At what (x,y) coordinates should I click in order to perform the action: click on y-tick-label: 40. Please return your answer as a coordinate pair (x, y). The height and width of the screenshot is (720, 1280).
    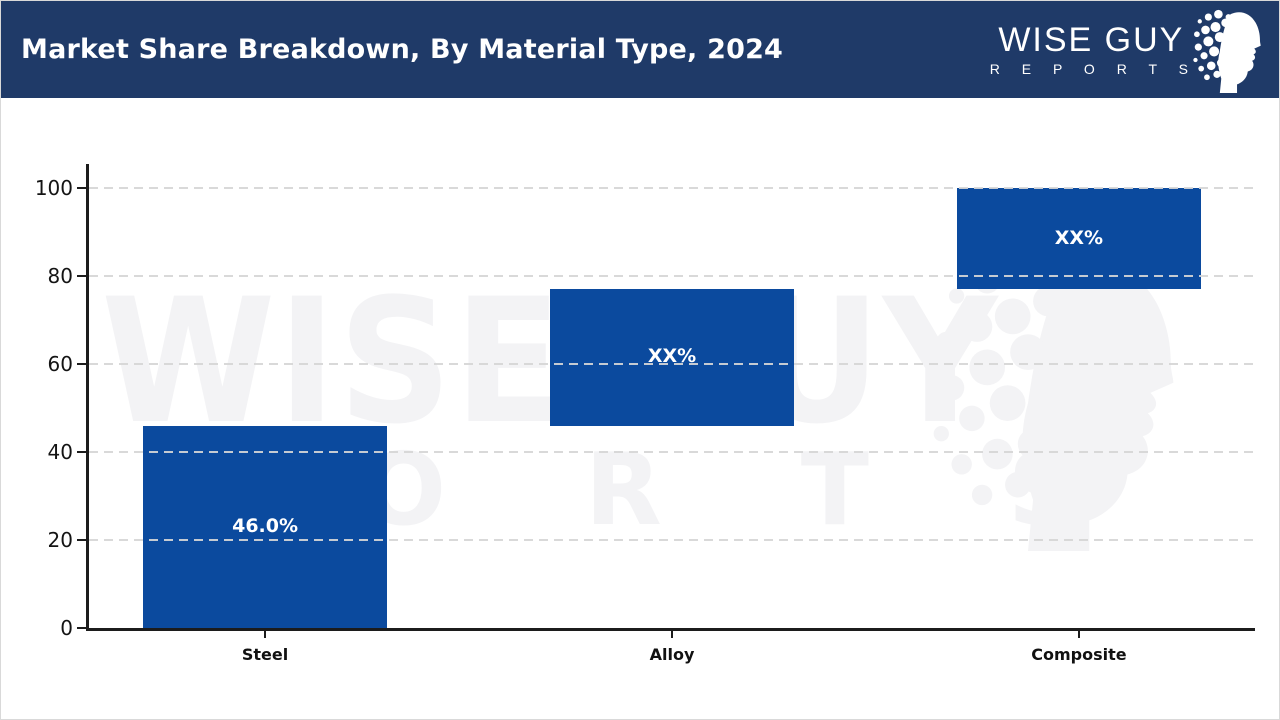
    Looking at the image, I should click on (60, 452).